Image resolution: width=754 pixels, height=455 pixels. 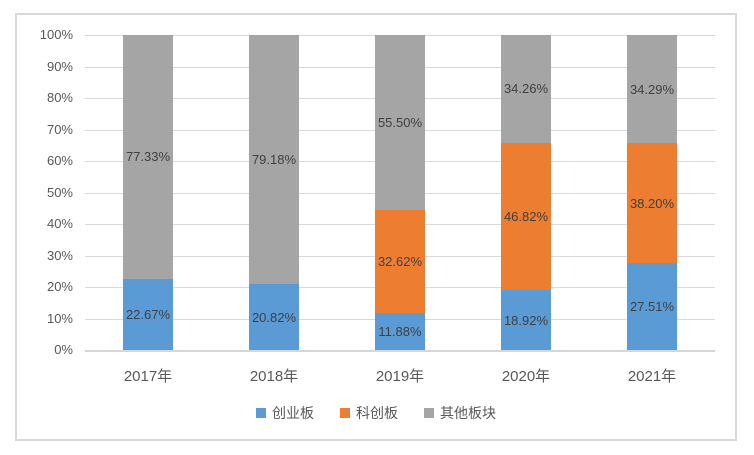 I want to click on bar-segment-value-label: 79.18%, so click(x=274, y=160).